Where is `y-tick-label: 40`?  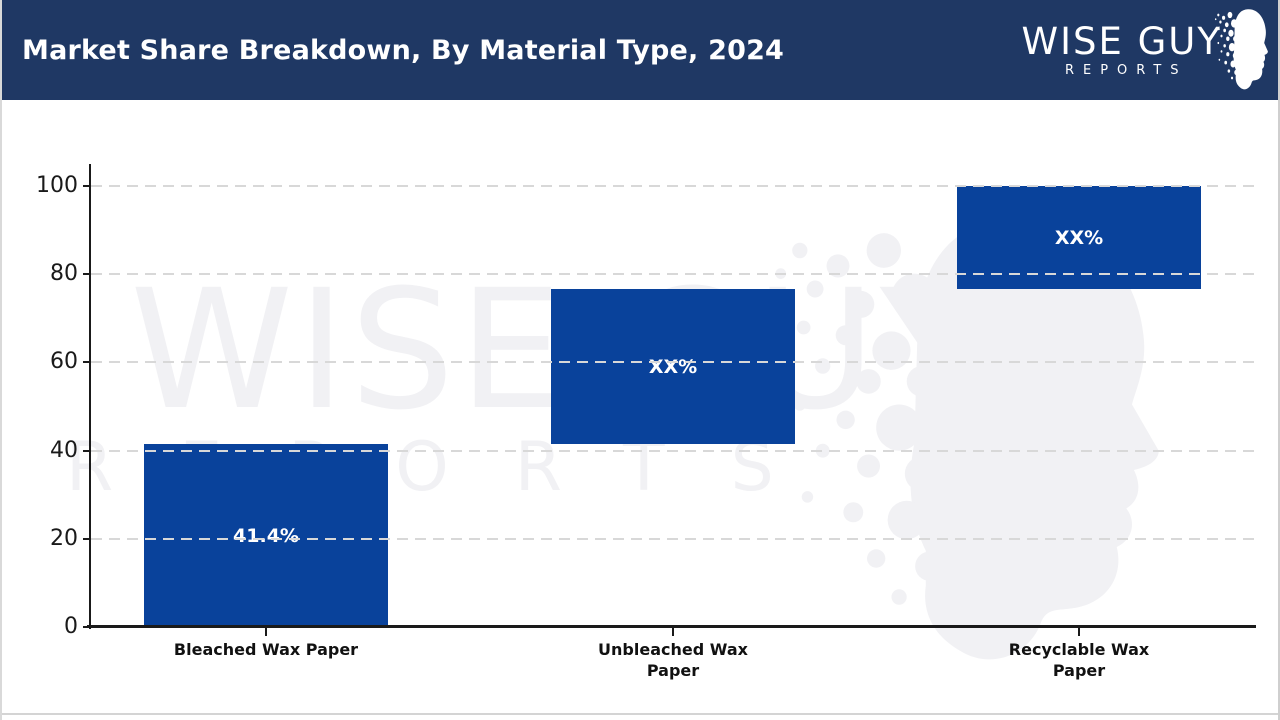
y-tick-label: 40 is located at coordinates (64, 450).